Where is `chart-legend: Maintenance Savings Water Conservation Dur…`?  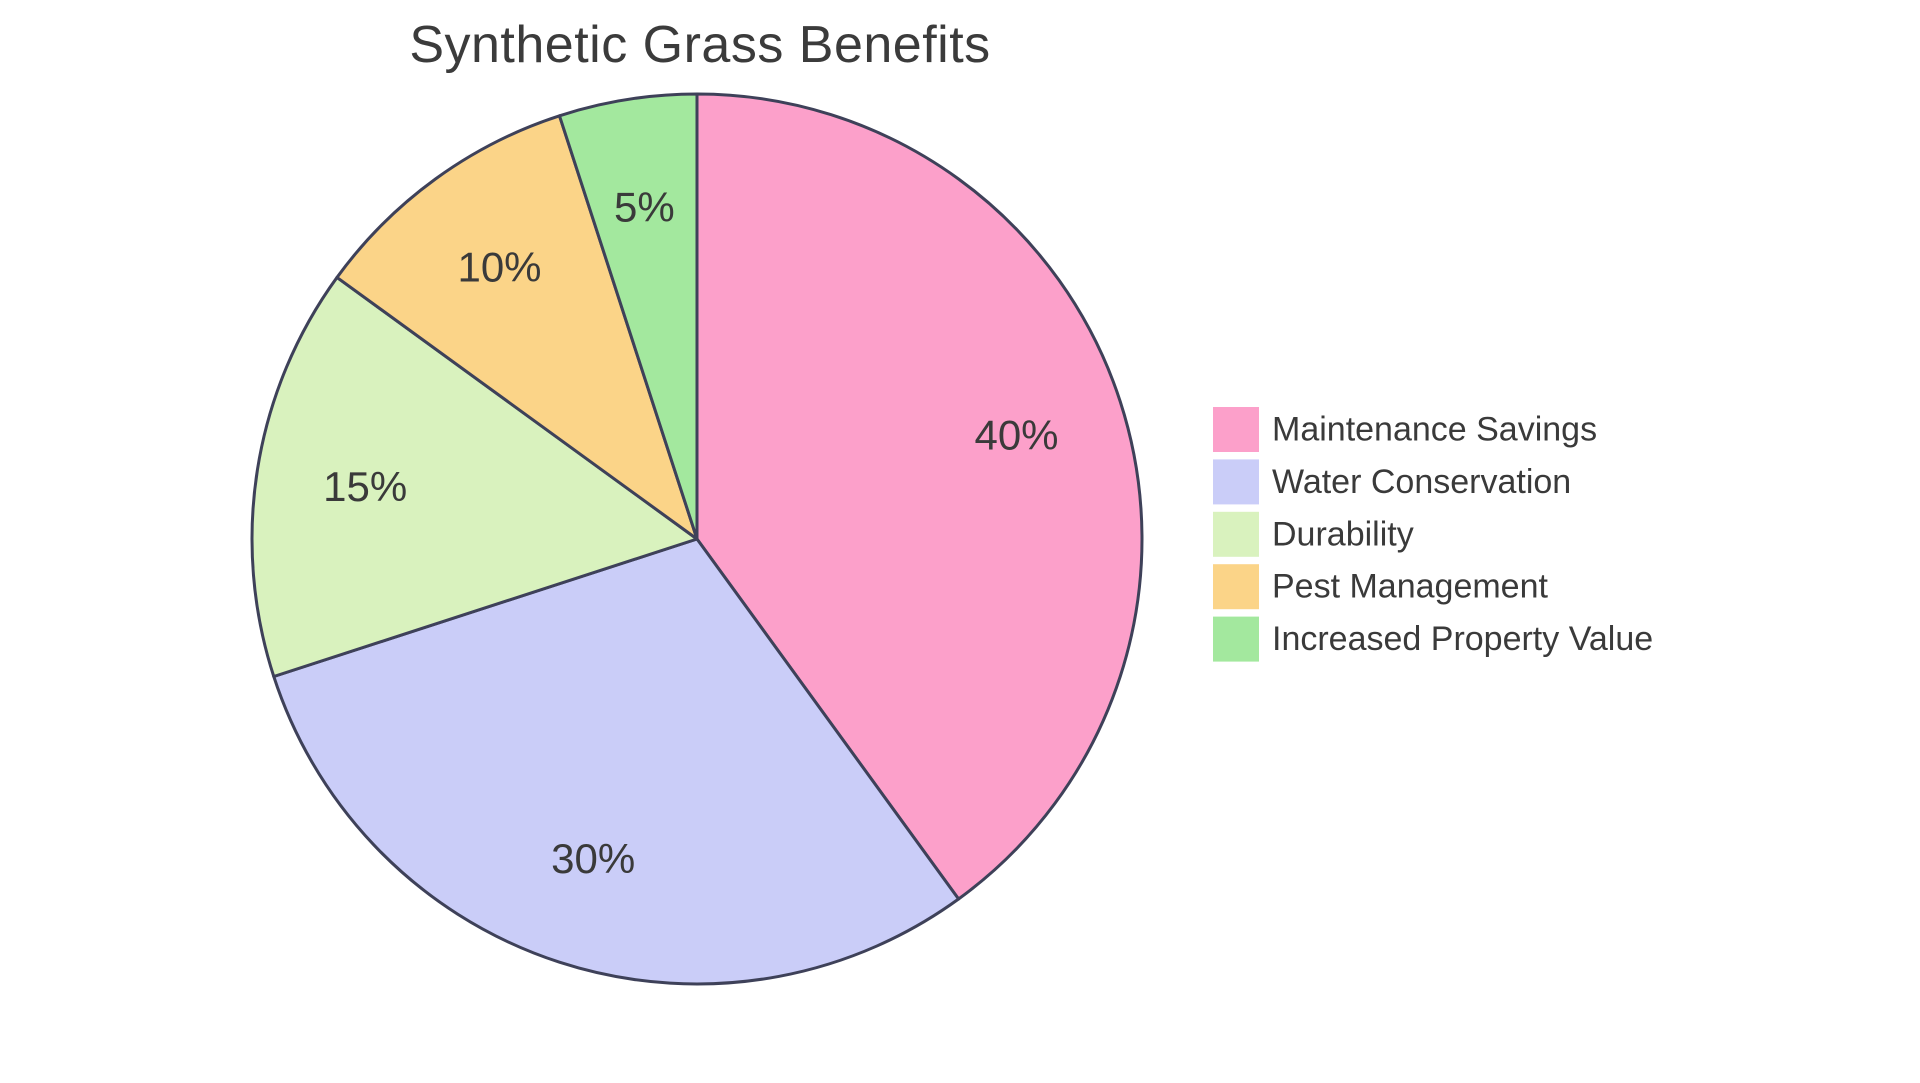
chart-legend: Maintenance Savings Water Conservation Dur… is located at coordinates (1433, 534).